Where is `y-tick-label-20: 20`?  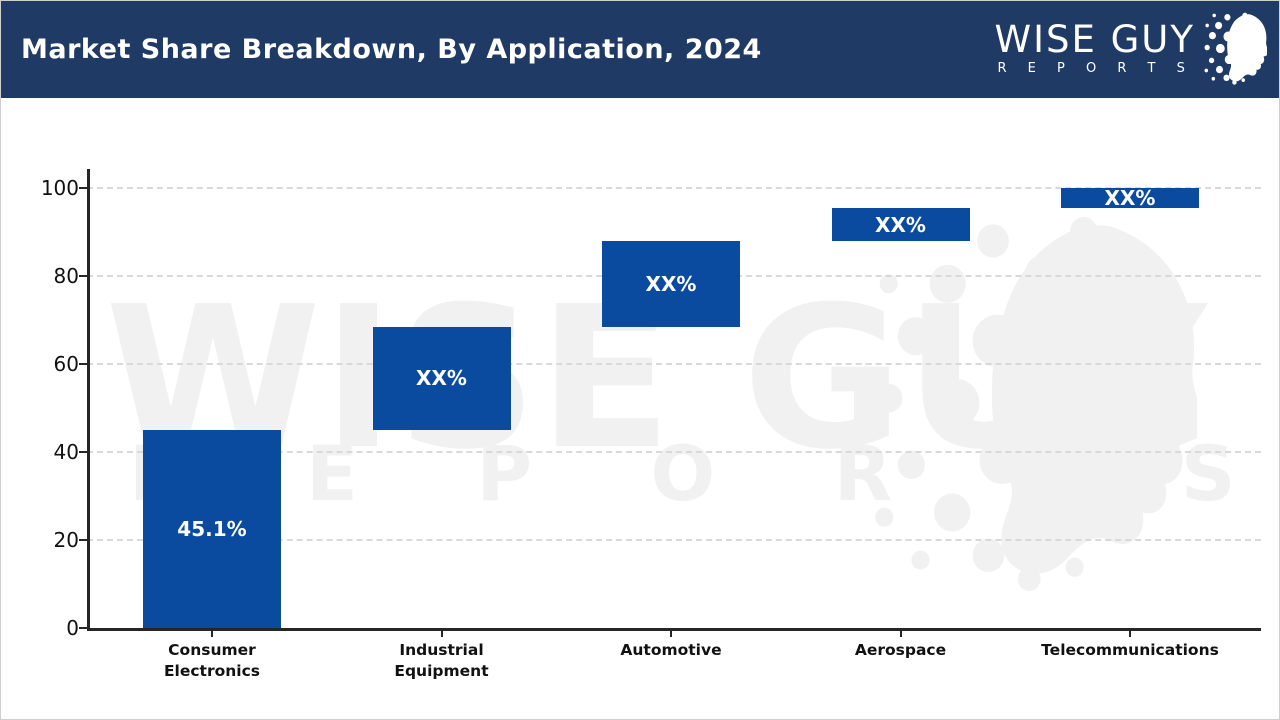
y-tick-label-20: 20 is located at coordinates (66, 540).